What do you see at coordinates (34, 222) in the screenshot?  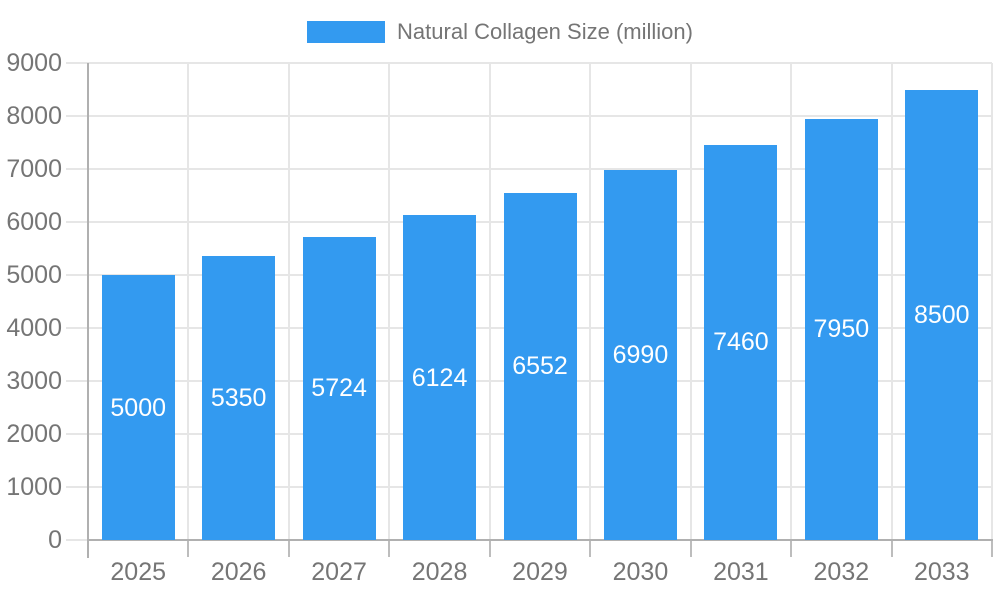 I see `y-axis-tick-label: 6000` at bounding box center [34, 222].